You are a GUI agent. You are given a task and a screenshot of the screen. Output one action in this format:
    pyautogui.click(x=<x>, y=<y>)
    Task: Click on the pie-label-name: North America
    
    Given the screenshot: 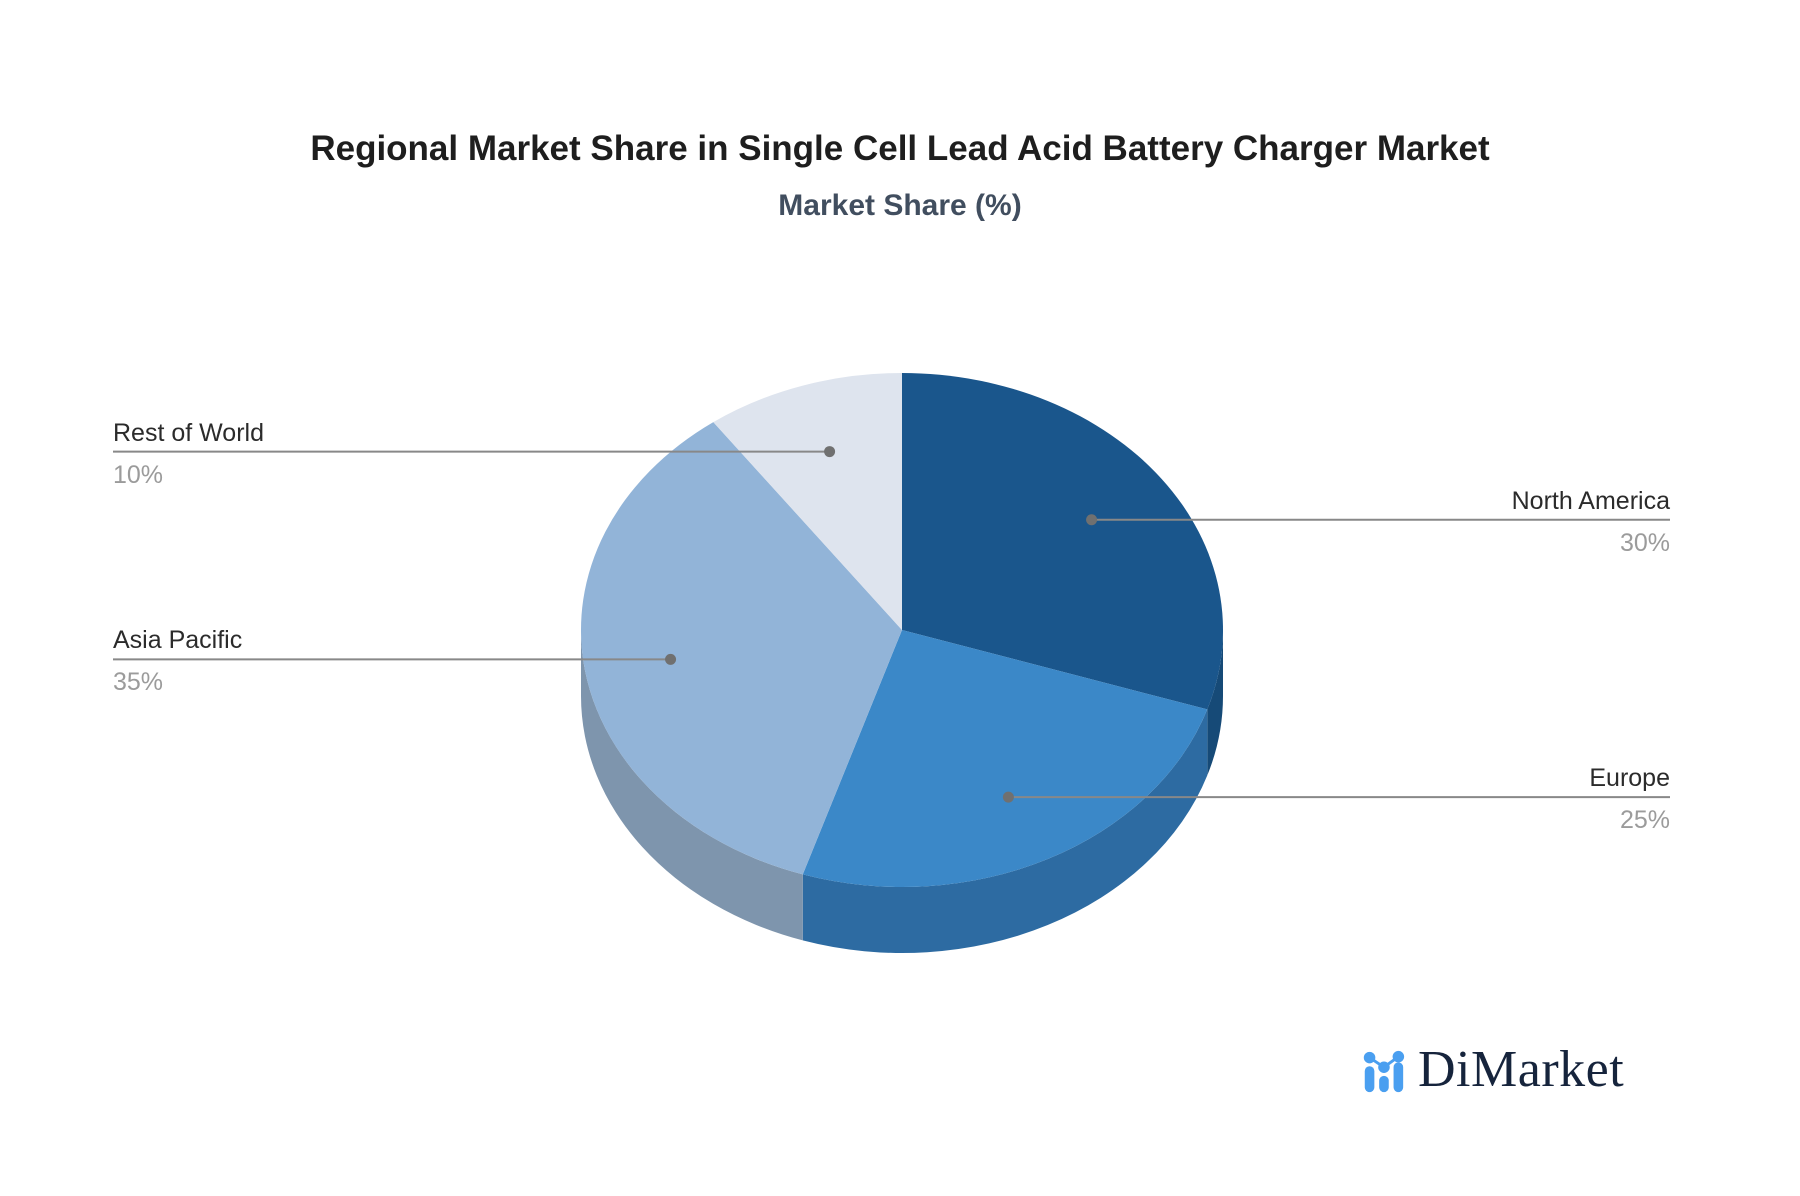 What is the action you would take?
    pyautogui.click(x=1590, y=500)
    